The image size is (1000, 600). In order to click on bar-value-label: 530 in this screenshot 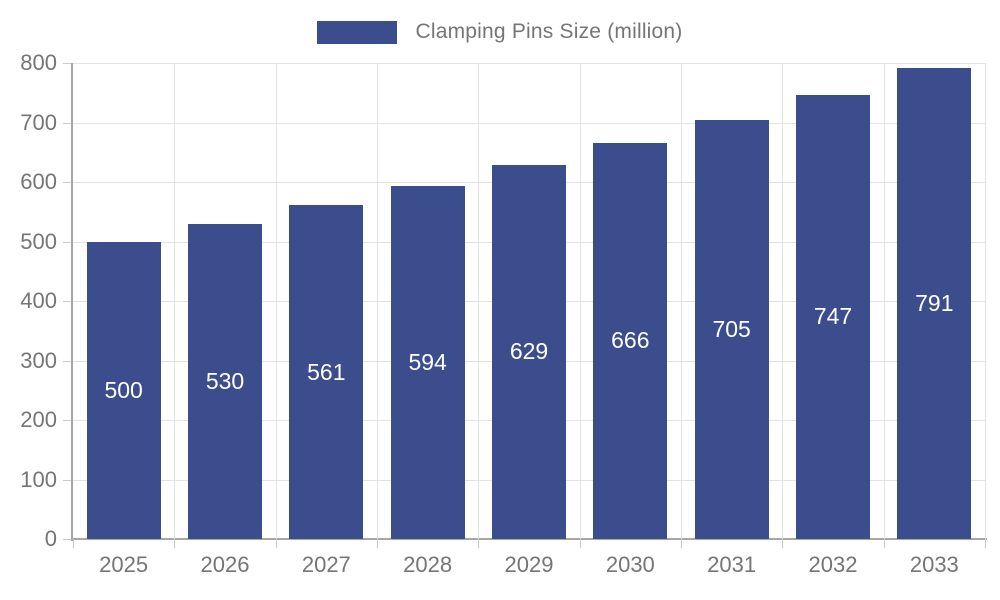, I will do `click(225, 380)`.